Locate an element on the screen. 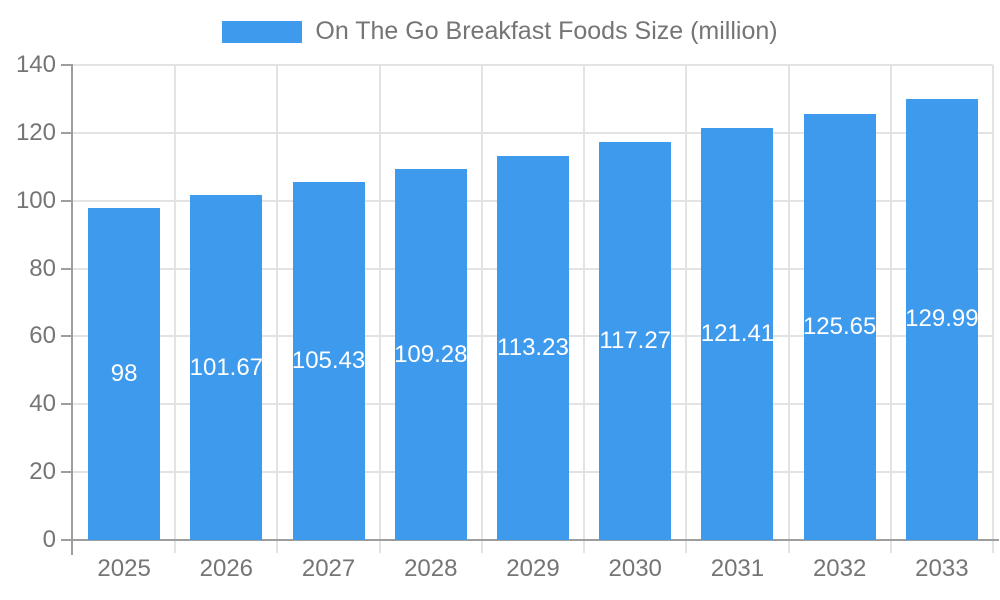 The image size is (1000, 600). bar-2031 is located at coordinates (737, 334).